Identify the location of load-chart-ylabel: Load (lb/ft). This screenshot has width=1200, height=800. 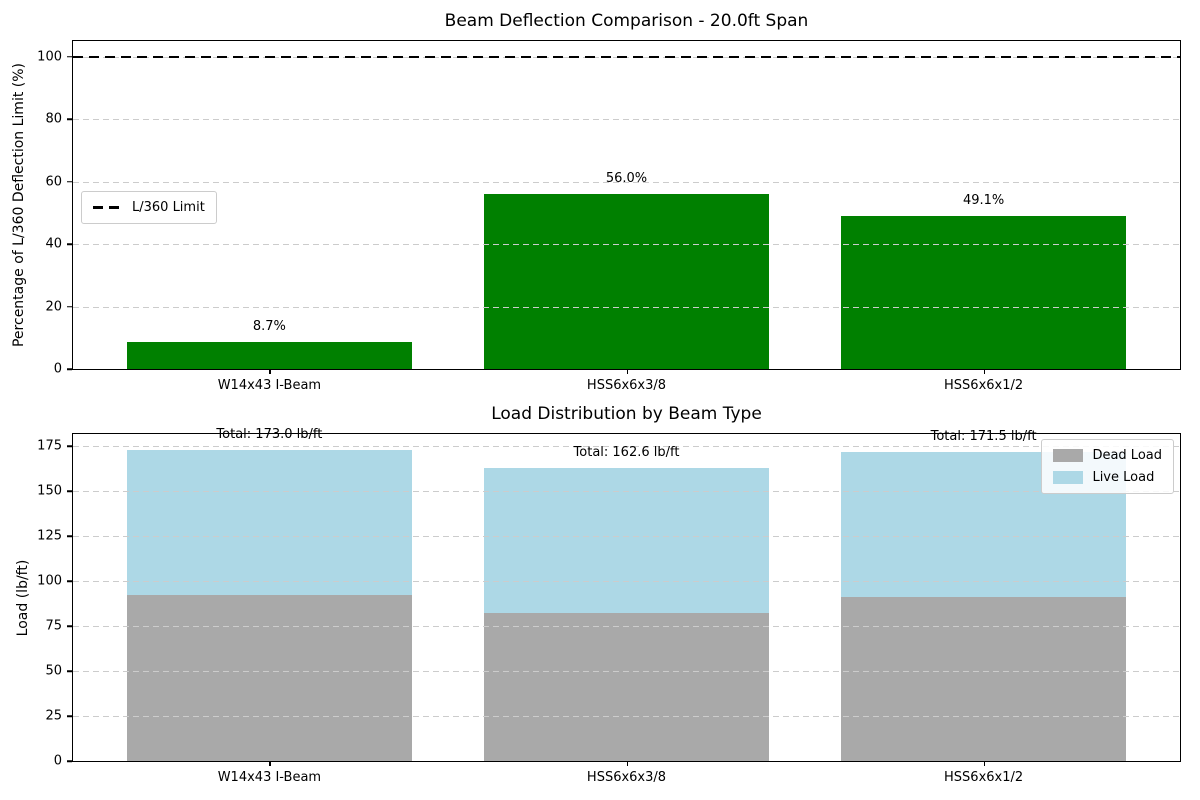
(23, 597).